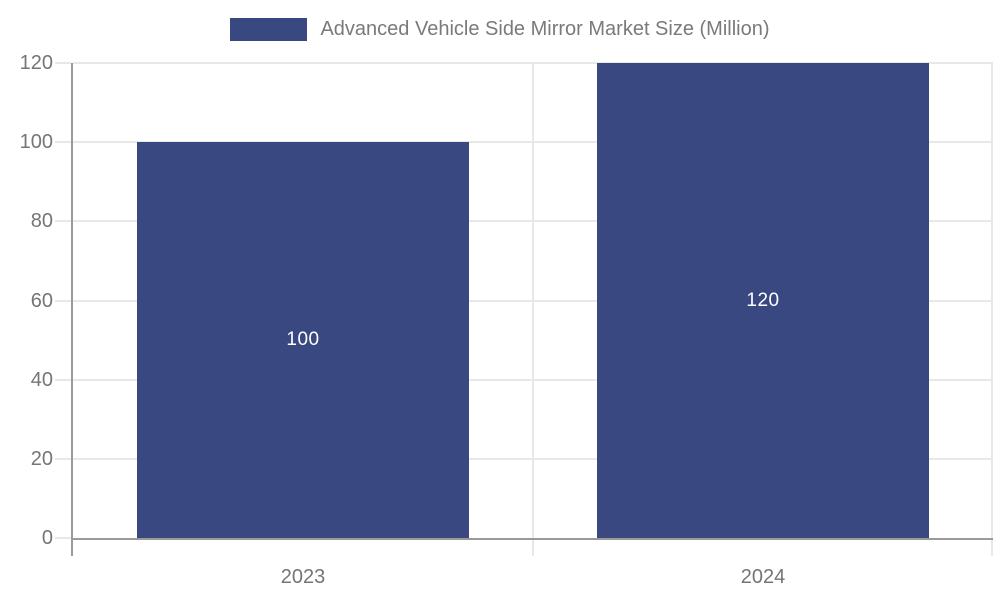 This screenshot has width=1000, height=600. I want to click on y-axis-tick-label: 0, so click(47, 538).